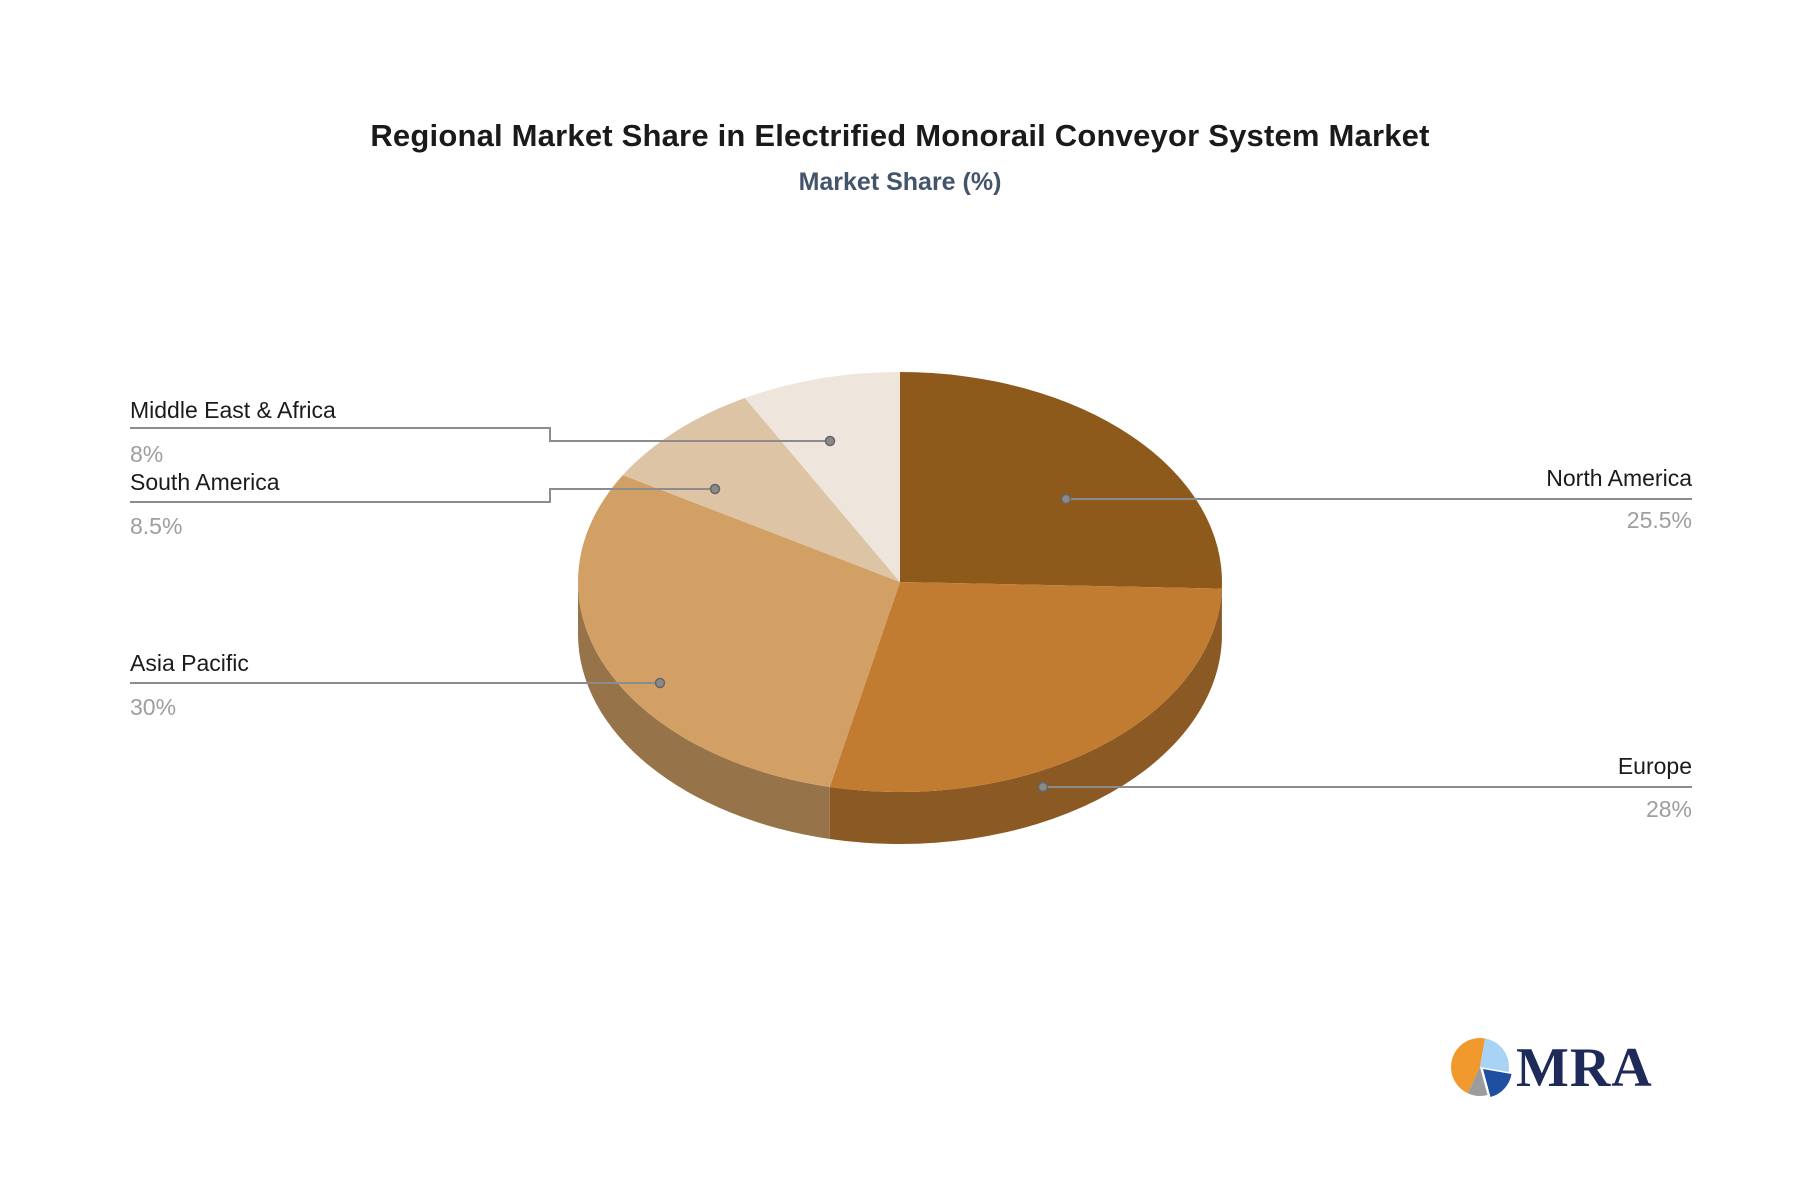  Describe the element at coordinates (1584, 1068) in the screenshot. I see `mra-logo-text: MRA` at that location.